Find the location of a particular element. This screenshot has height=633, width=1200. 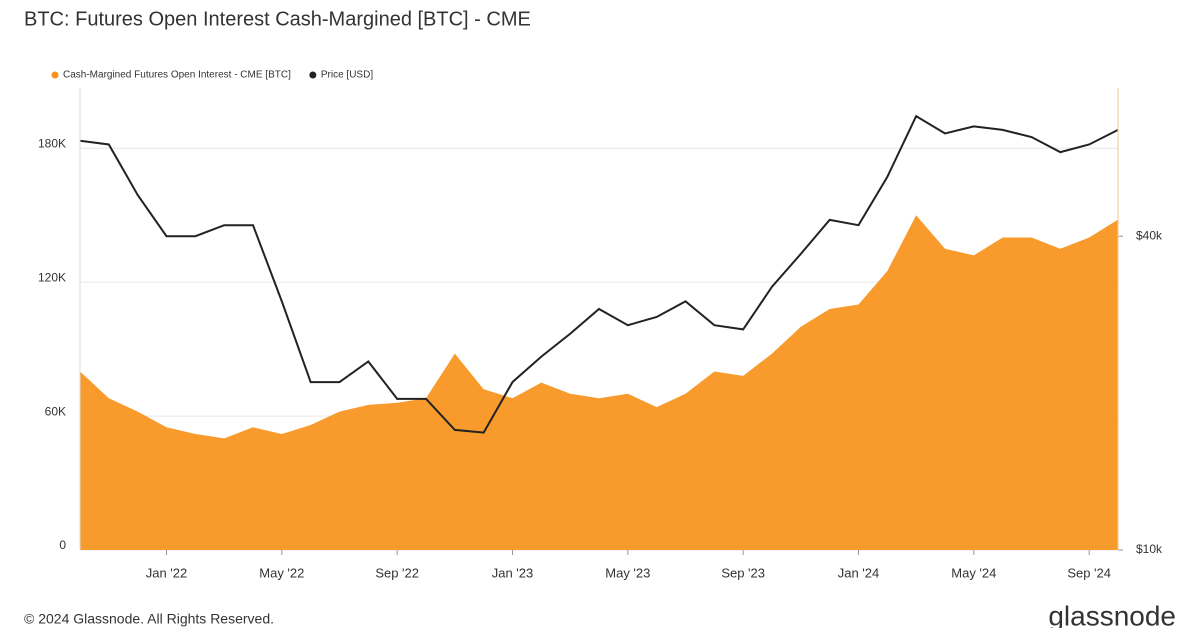

legend-label: Price [USD] is located at coordinates (347, 75).